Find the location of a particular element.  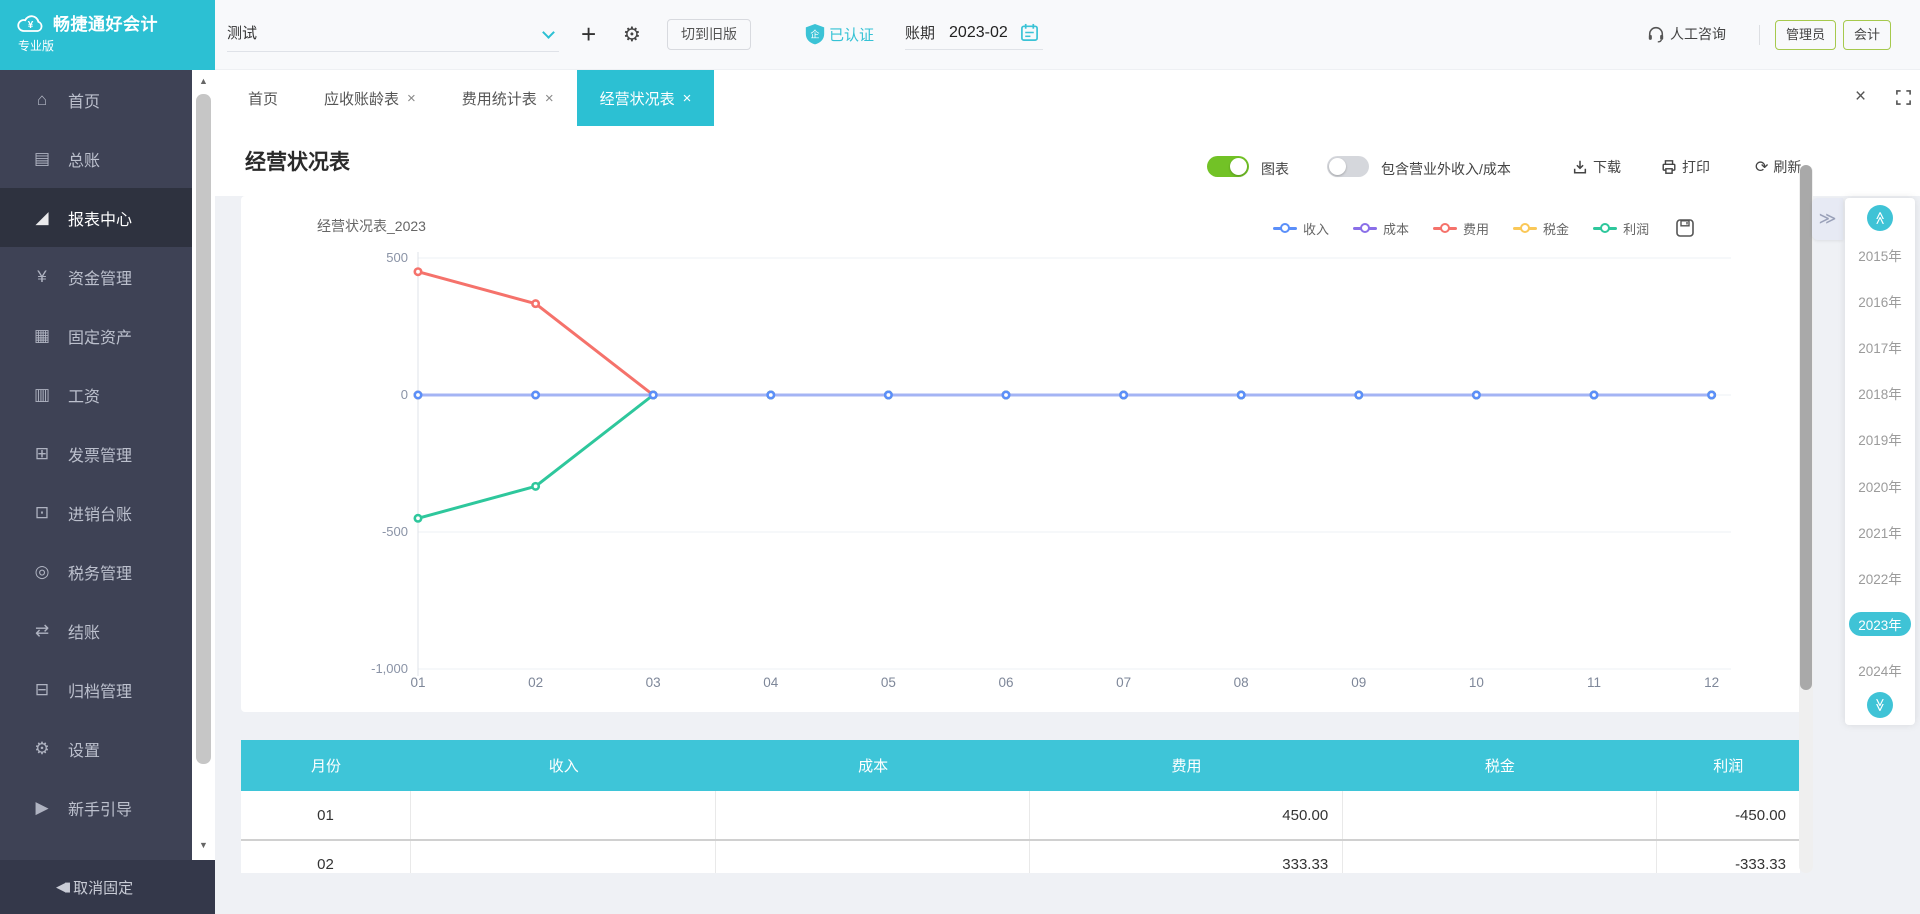

print-button: 打印 is located at coordinates (1685, 167).